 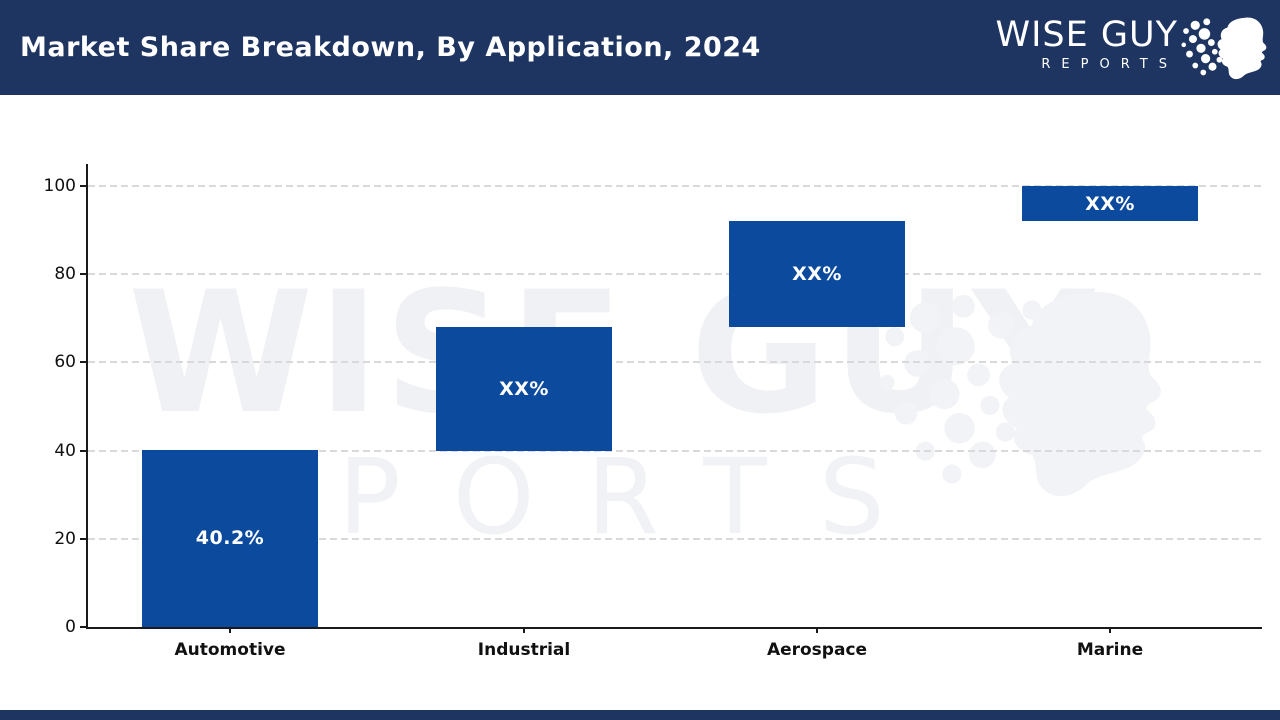 I want to click on y-tick-label: 60, so click(x=65, y=362).